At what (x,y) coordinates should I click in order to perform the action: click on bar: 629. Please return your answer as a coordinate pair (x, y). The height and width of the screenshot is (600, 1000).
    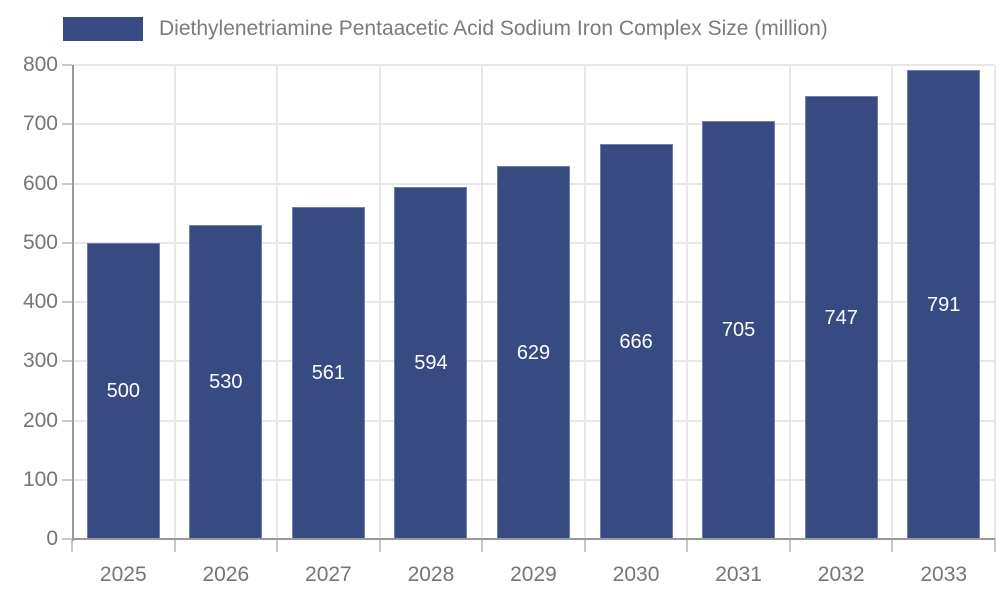
    Looking at the image, I should click on (533, 352).